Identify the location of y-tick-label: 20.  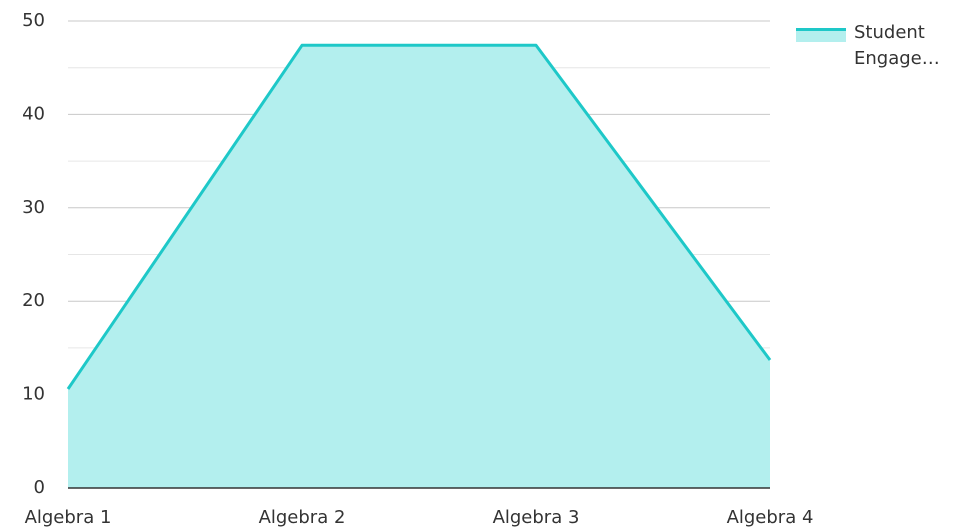
(33, 300).